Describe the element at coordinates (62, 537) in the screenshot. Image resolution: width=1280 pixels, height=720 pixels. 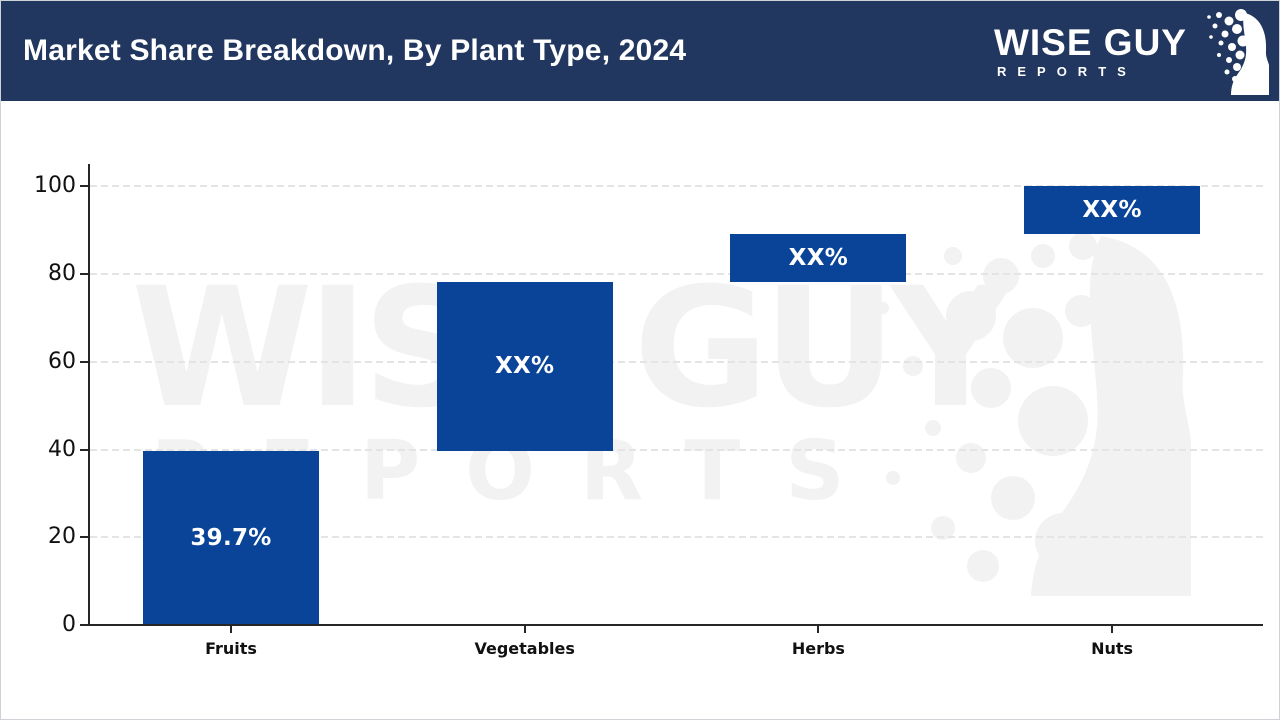
I see `y-tick-label: 20` at that location.